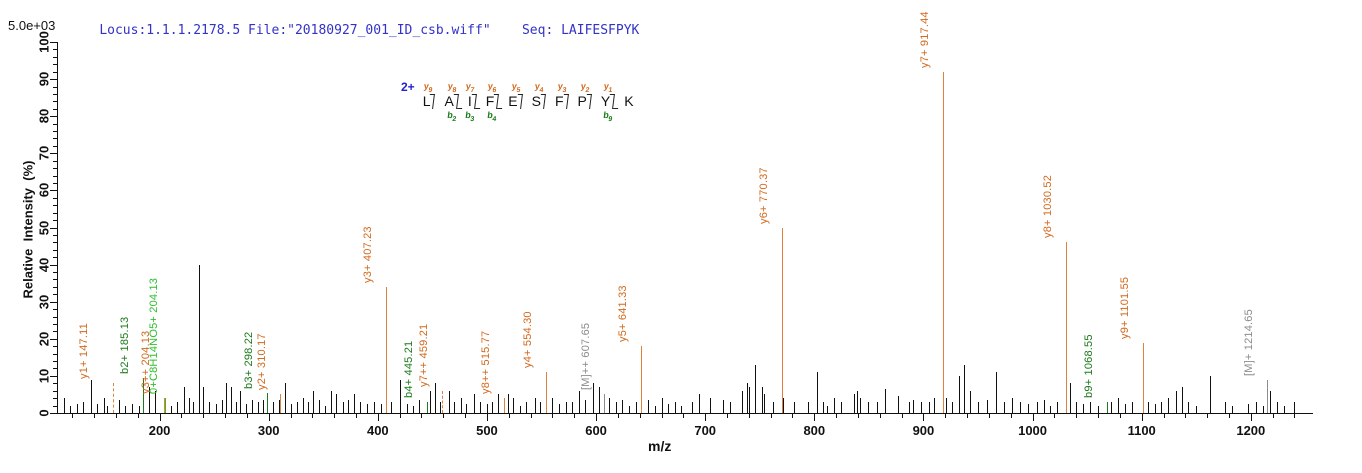  Describe the element at coordinates (248, 360) in the screenshot. I see `ion-peak-label: b3+ 298.22` at that location.